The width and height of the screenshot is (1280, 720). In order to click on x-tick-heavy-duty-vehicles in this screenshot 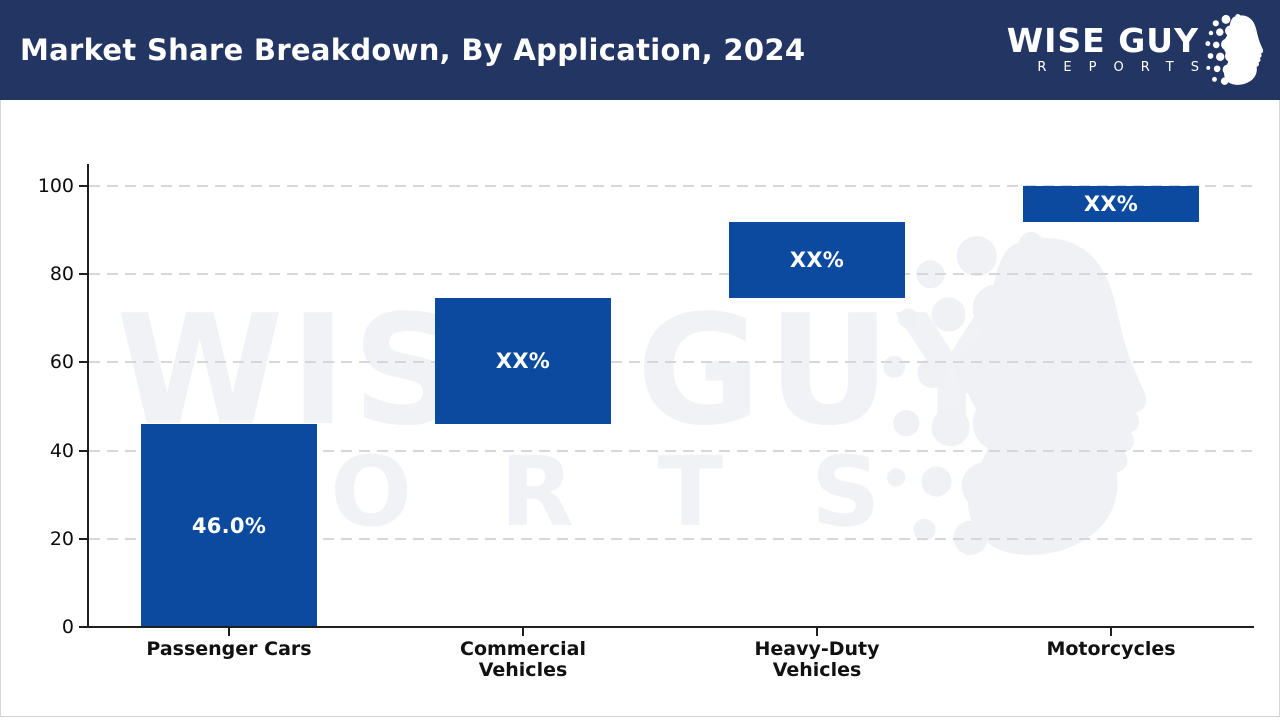, I will do `click(817, 632)`.